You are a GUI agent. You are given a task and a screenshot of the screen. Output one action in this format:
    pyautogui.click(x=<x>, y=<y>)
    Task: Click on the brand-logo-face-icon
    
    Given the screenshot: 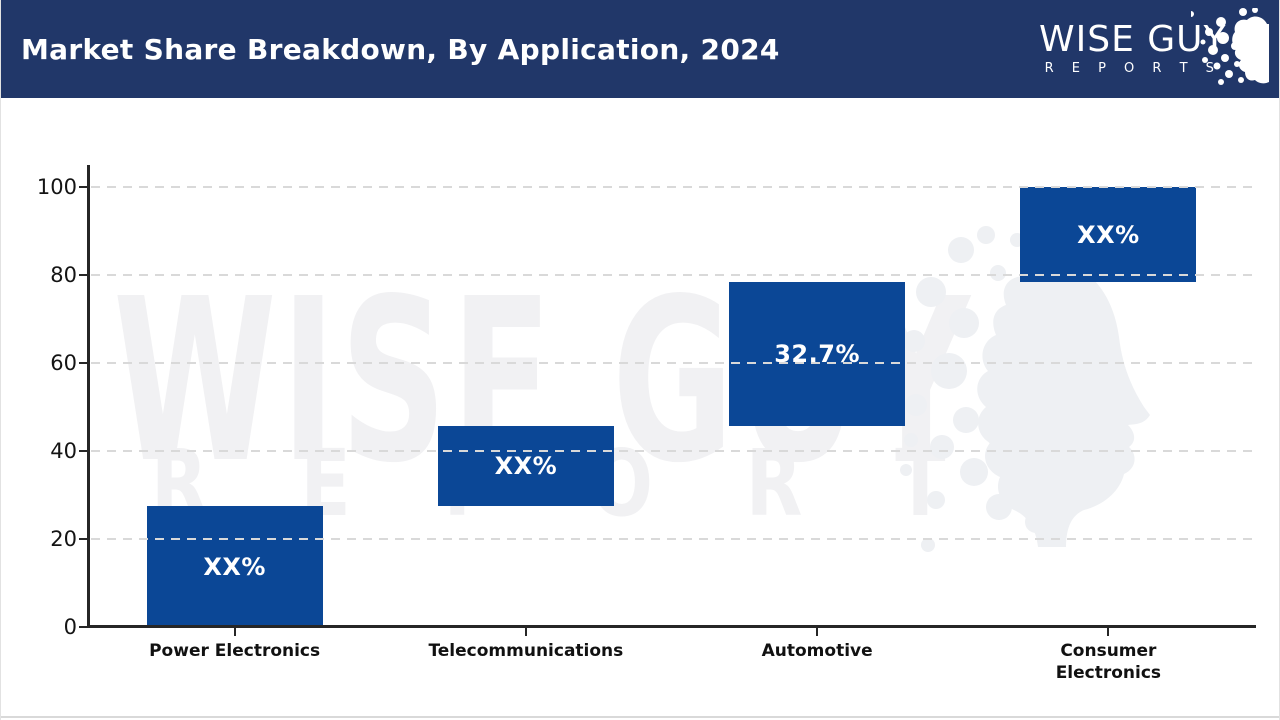 What is the action you would take?
    pyautogui.click(x=1230, y=46)
    